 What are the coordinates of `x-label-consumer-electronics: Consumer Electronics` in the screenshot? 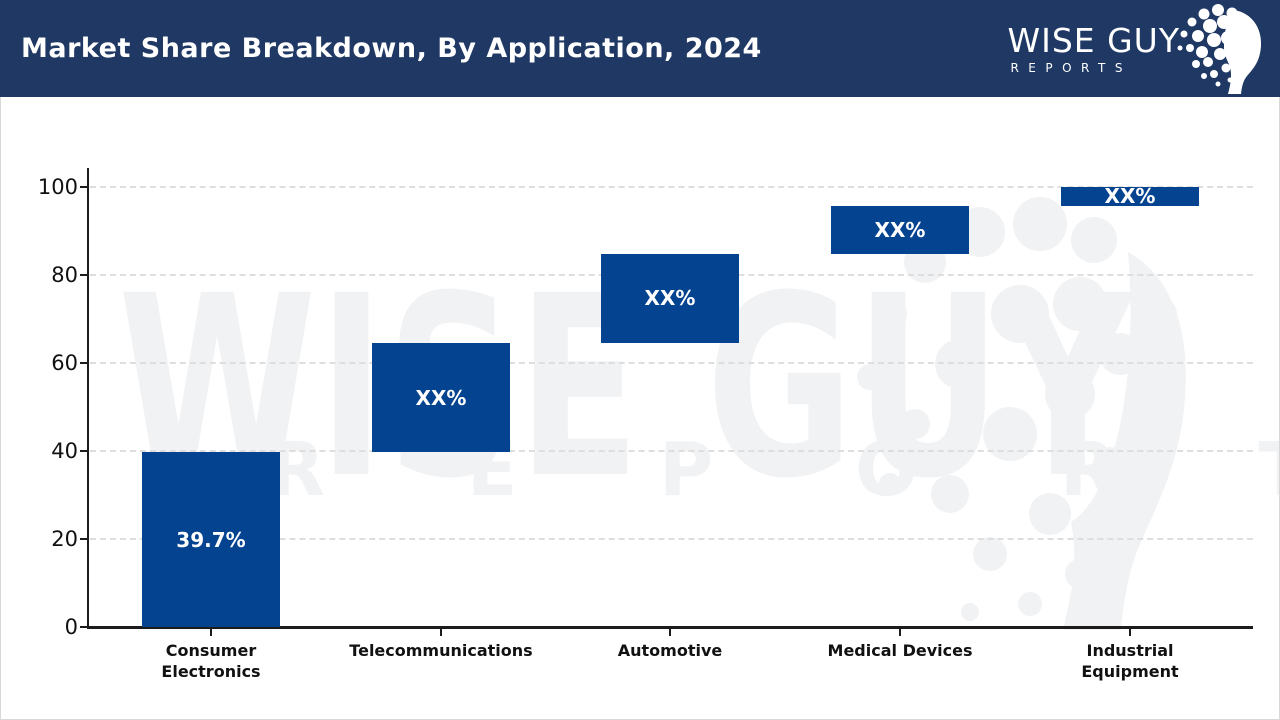 It's located at (211, 661).